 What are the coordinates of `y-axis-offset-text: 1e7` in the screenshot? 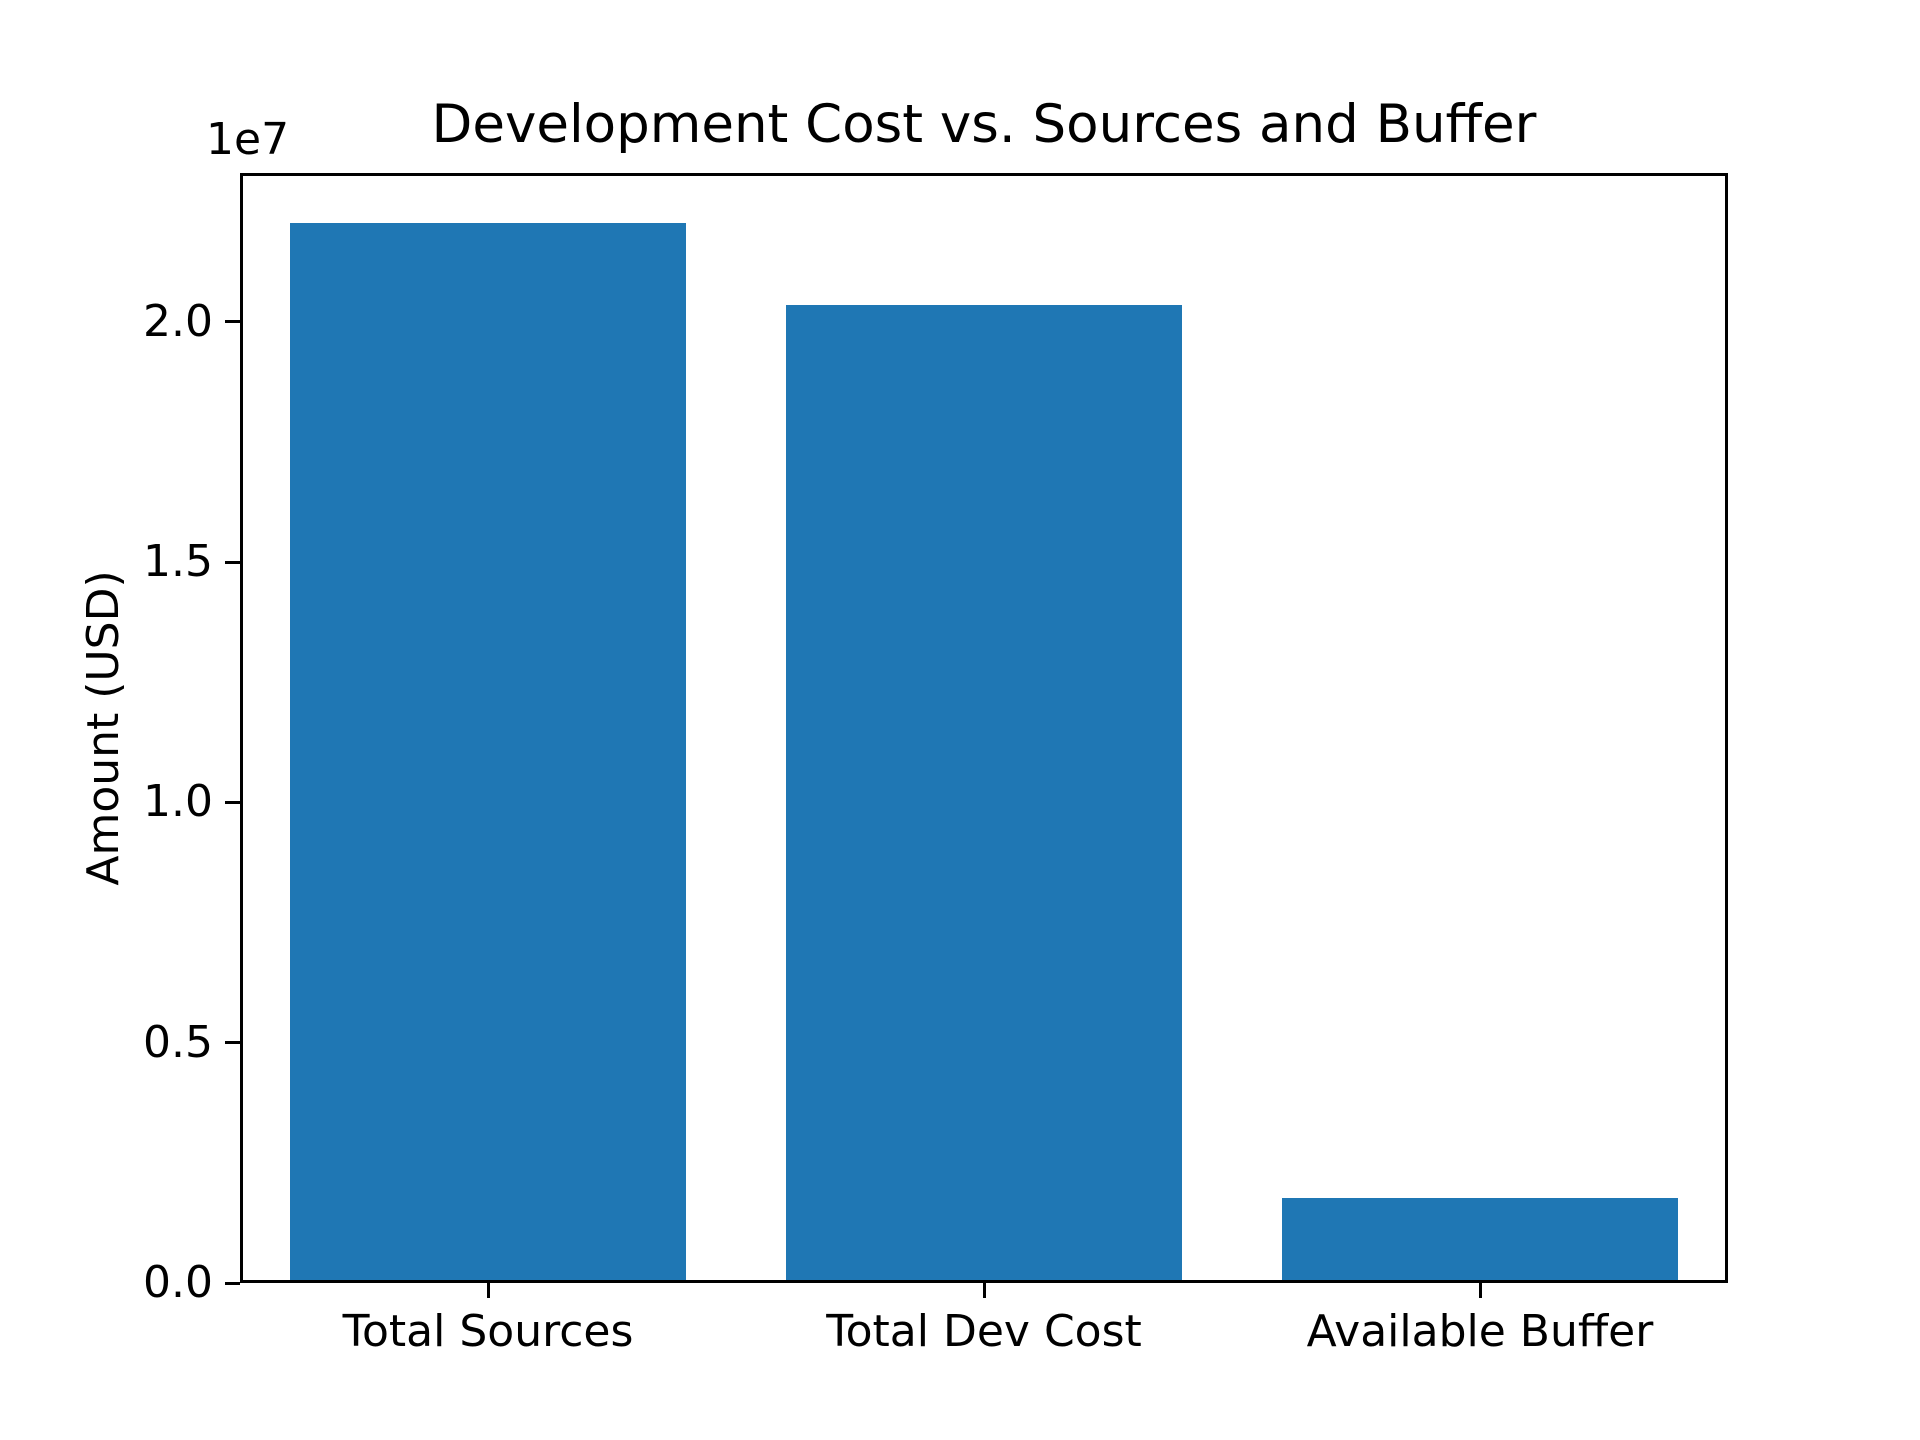 It's located at (248, 139).